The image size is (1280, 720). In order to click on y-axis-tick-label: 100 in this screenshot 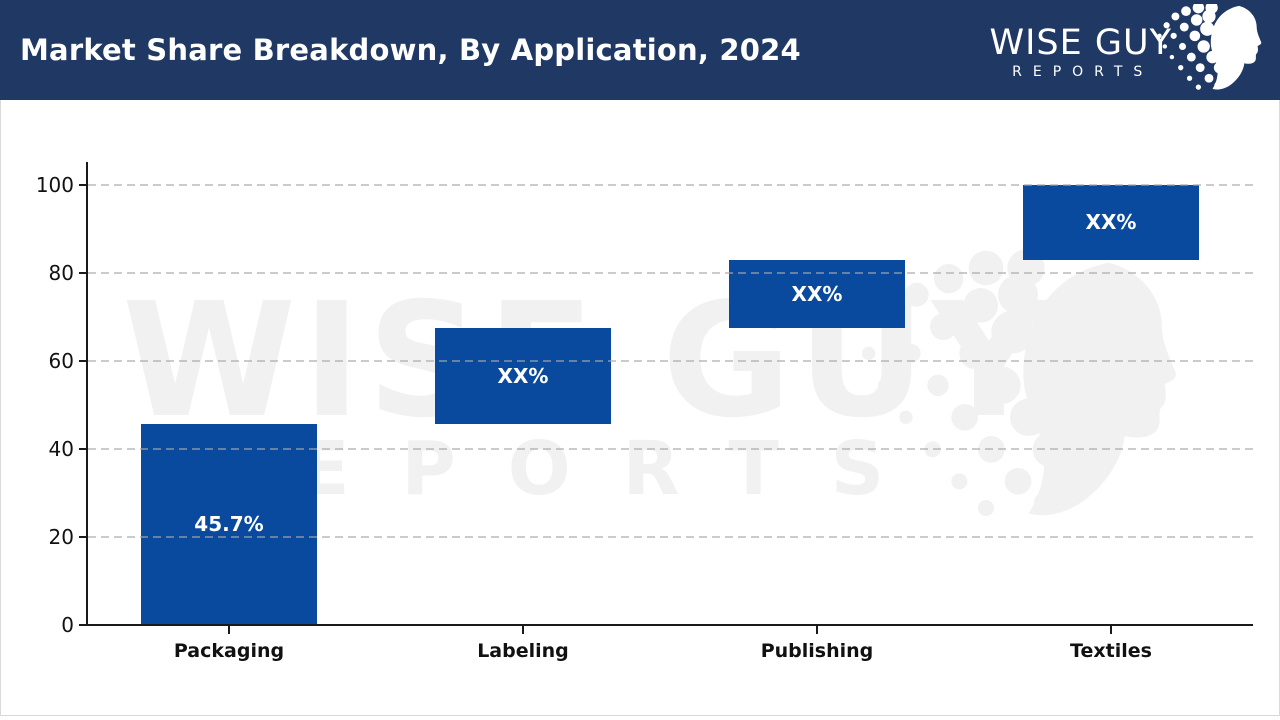, I will do `click(54, 185)`.